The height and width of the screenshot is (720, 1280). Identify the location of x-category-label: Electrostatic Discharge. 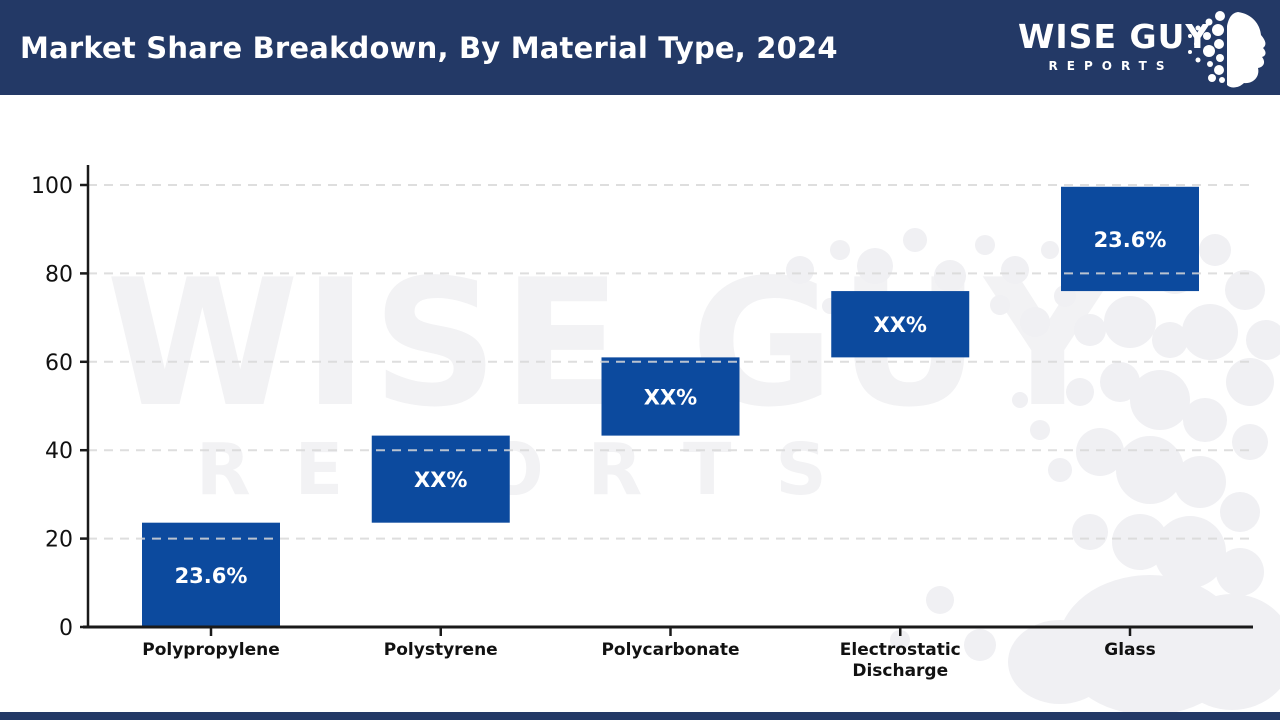
(900, 660).